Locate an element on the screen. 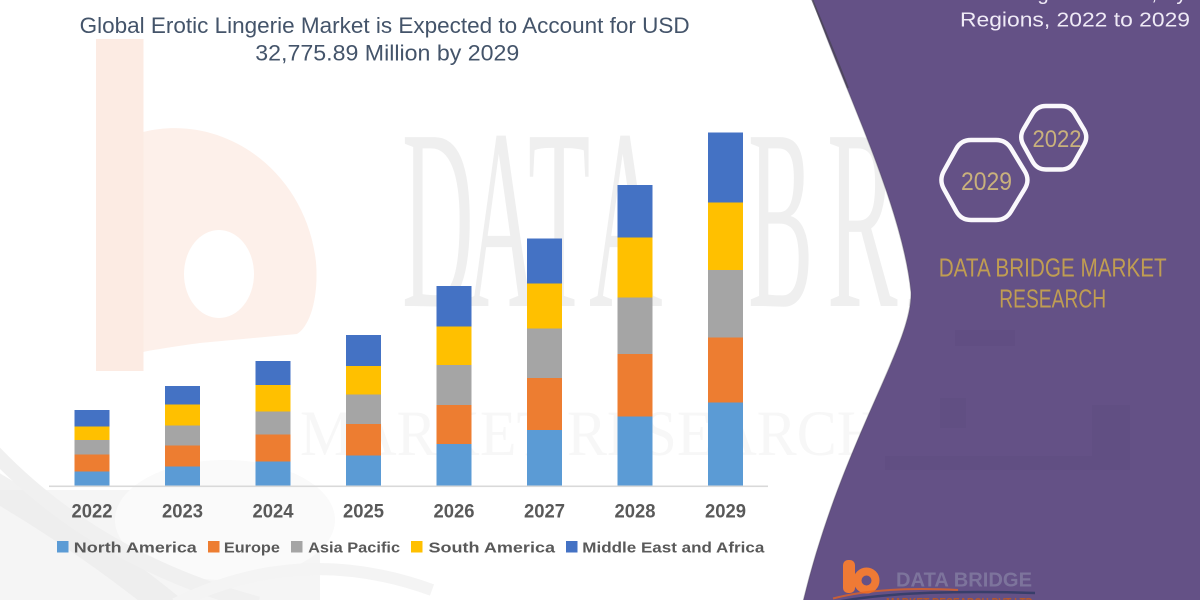  svg-text: 2026 is located at coordinates (454, 512).